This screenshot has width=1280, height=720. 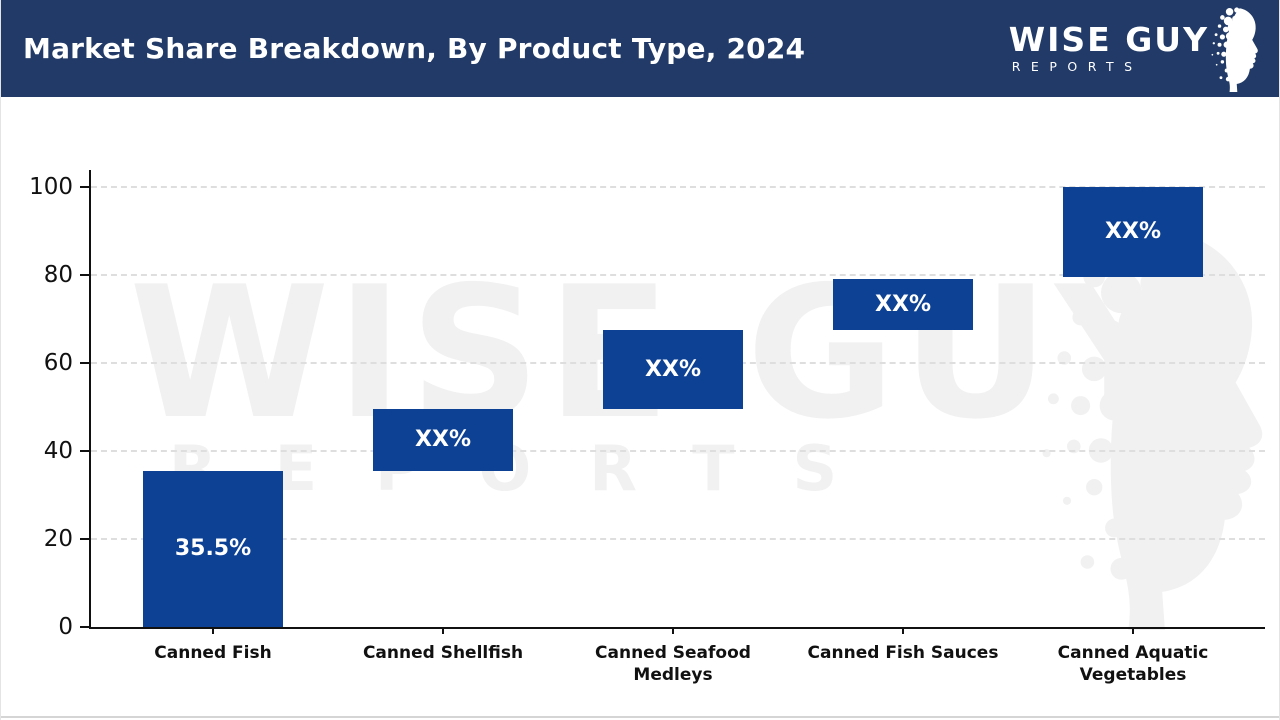 What do you see at coordinates (640, 717) in the screenshot?
I see `bottom-border` at bounding box center [640, 717].